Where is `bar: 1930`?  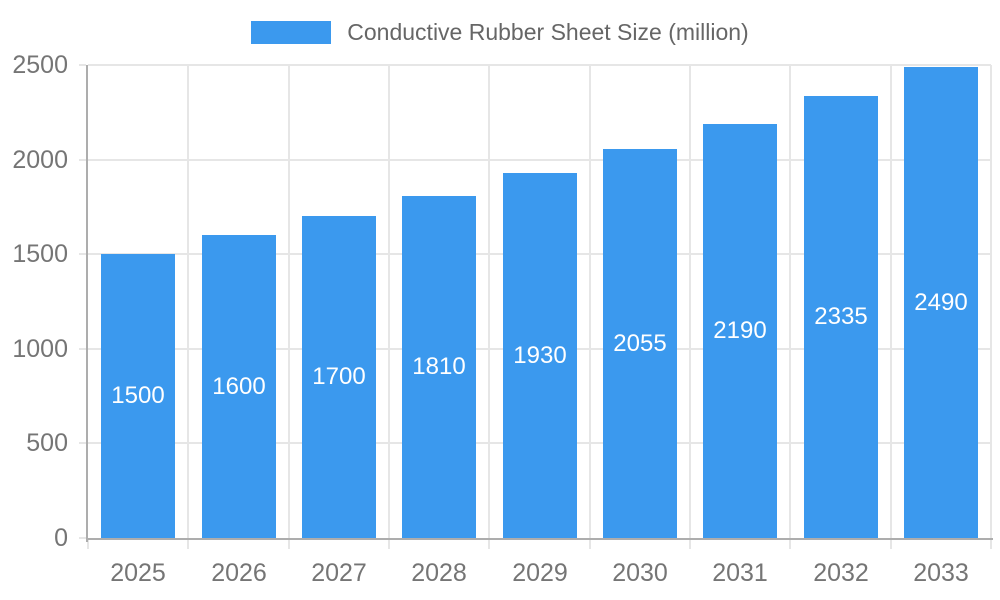
bar: 1930 is located at coordinates (540, 355).